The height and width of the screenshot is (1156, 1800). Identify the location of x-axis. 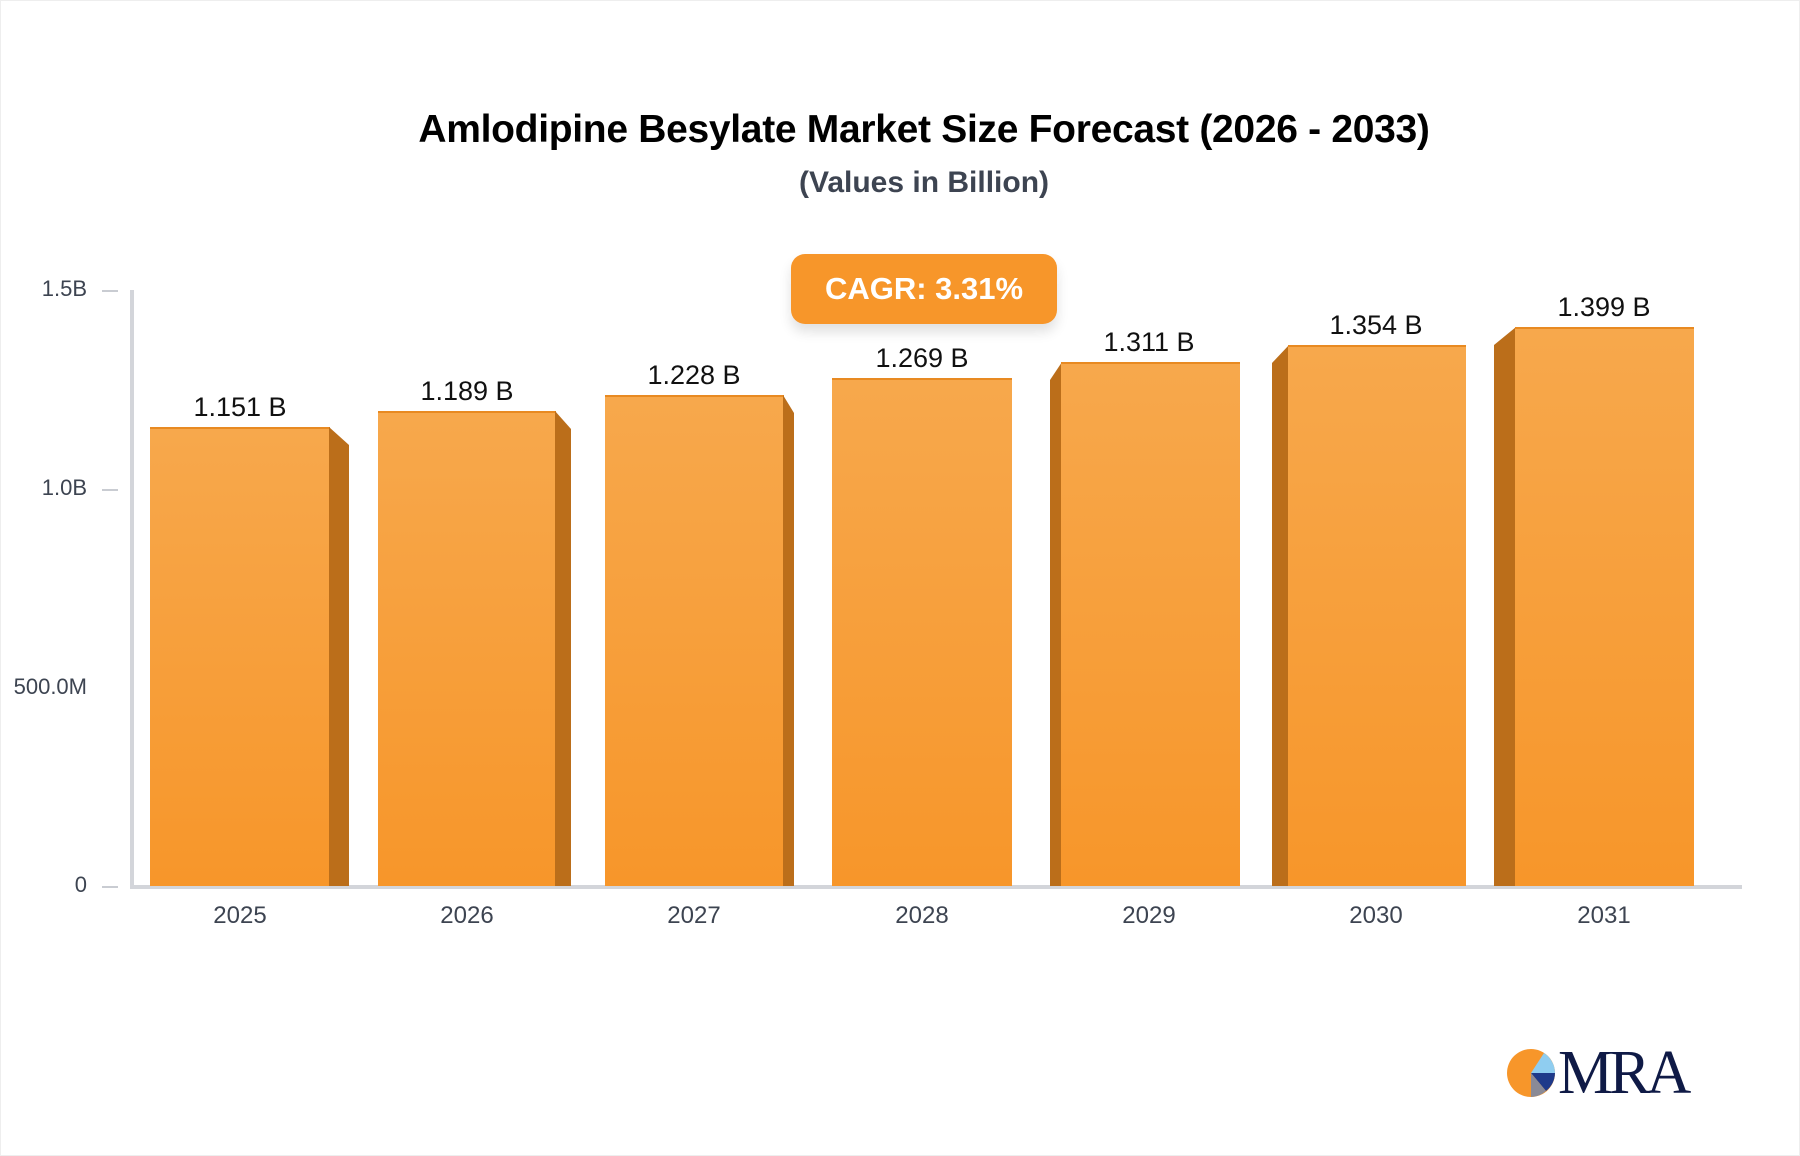
(936, 887).